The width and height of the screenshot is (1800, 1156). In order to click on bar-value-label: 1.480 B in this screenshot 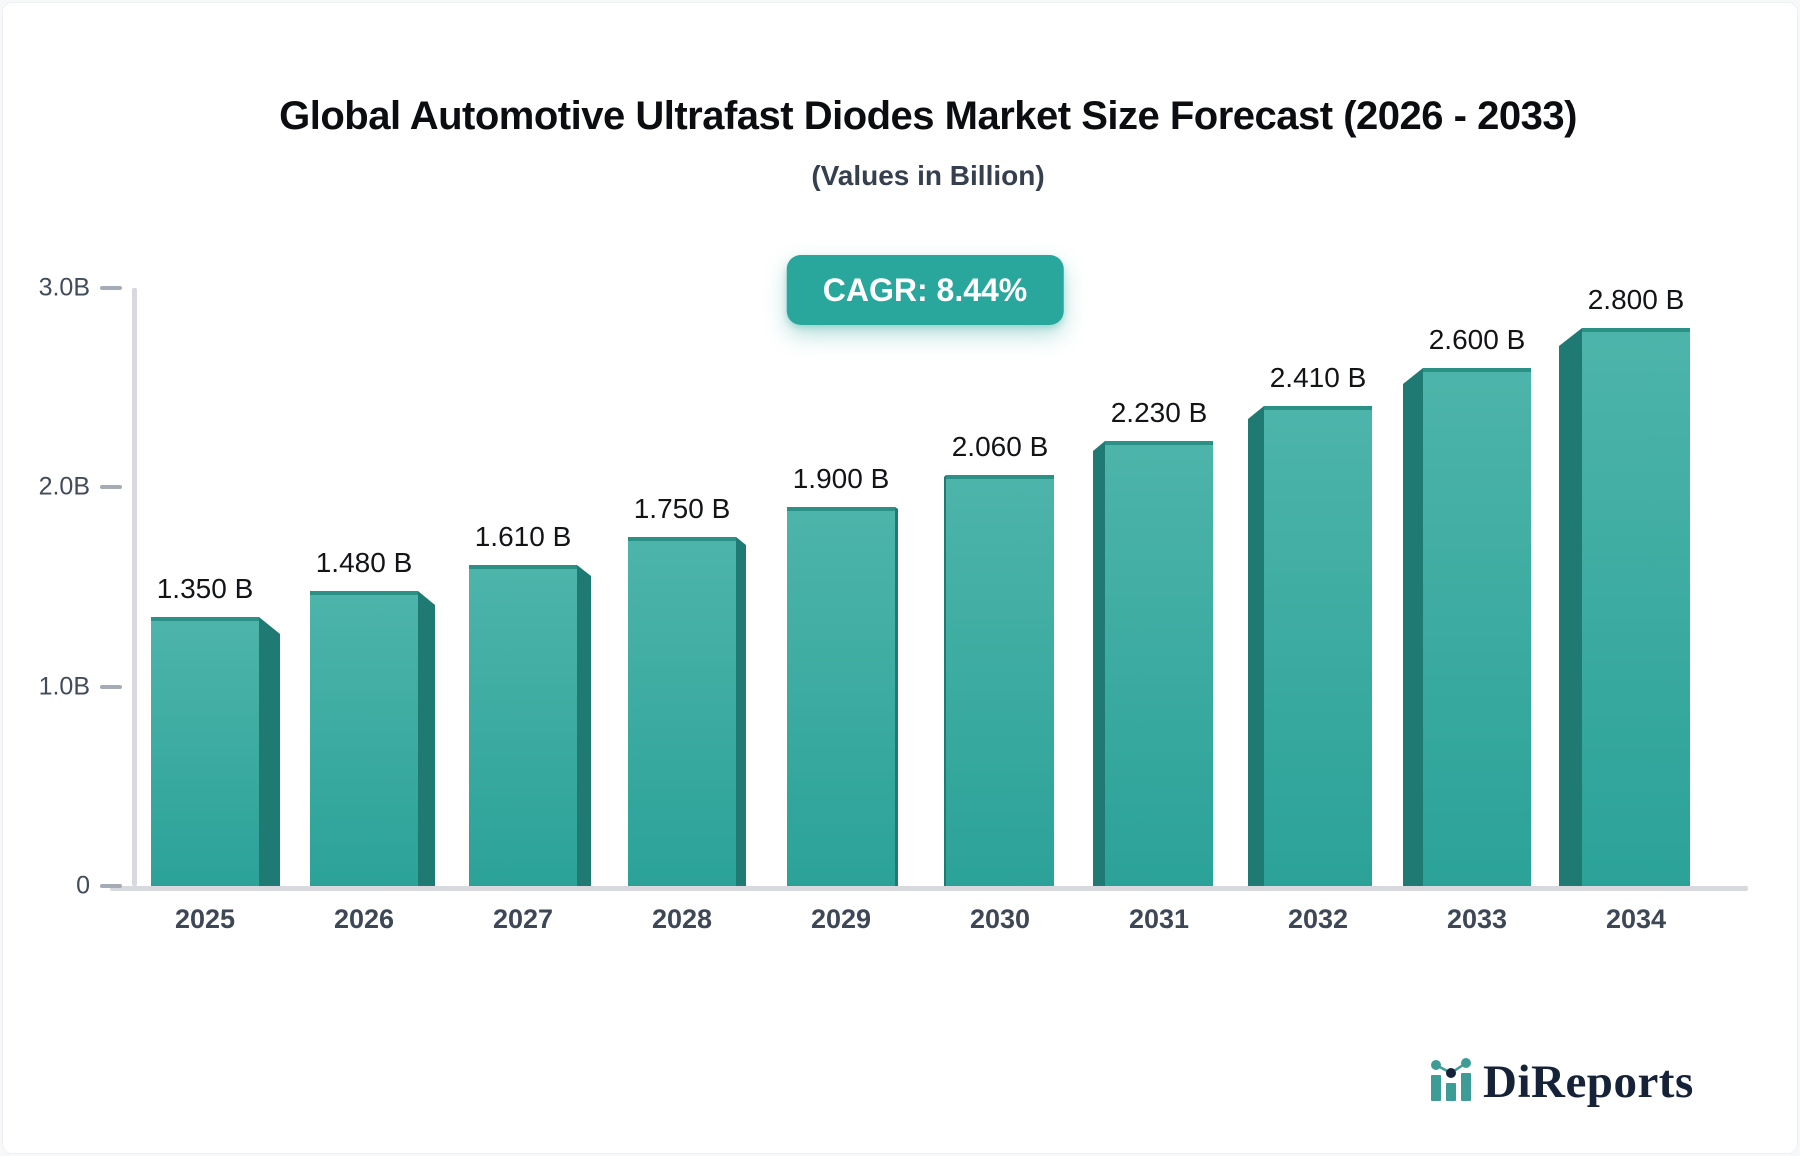, I will do `click(364, 562)`.